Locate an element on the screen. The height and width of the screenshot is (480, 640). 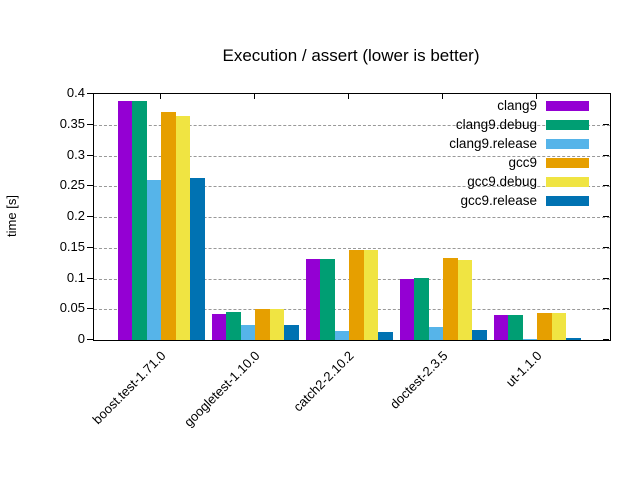
bar-clang9-doctest-2.3.5 is located at coordinates (406, 309).